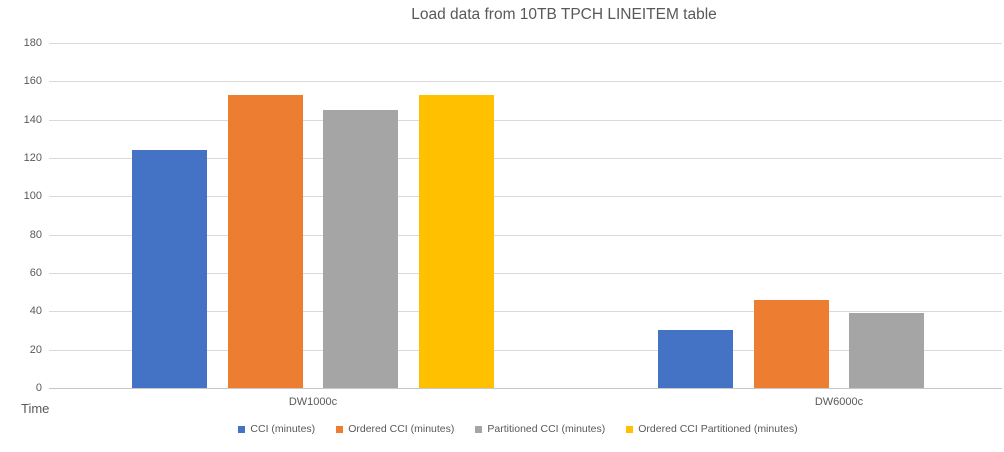 Image resolution: width=1004 pixels, height=452 pixels. Describe the element at coordinates (718, 429) in the screenshot. I see `legend-label: Ordered CCI Partitioned (minutes)` at that location.